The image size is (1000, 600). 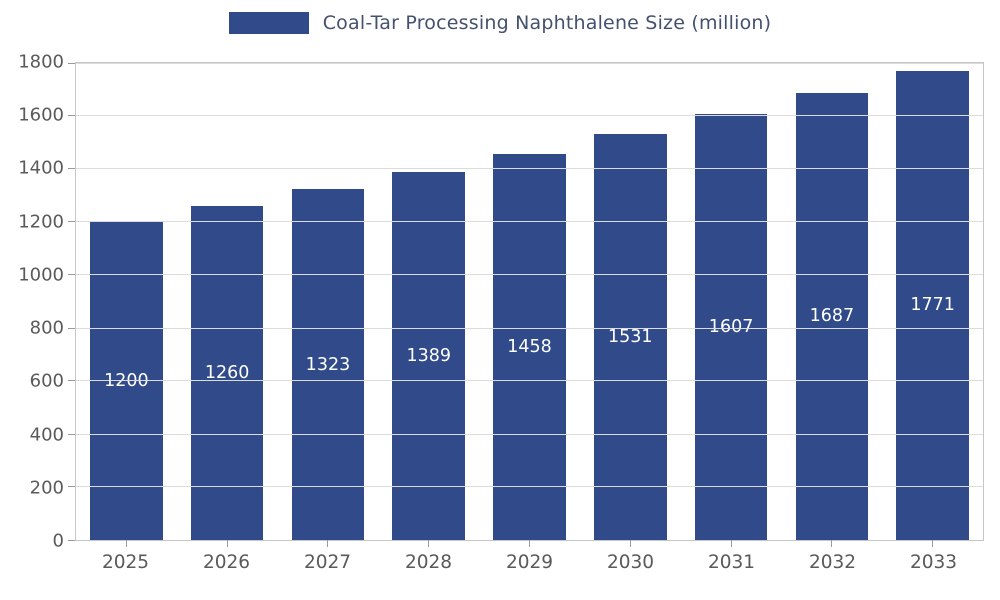 I want to click on x-tick-label: 2027, so click(x=327, y=562).